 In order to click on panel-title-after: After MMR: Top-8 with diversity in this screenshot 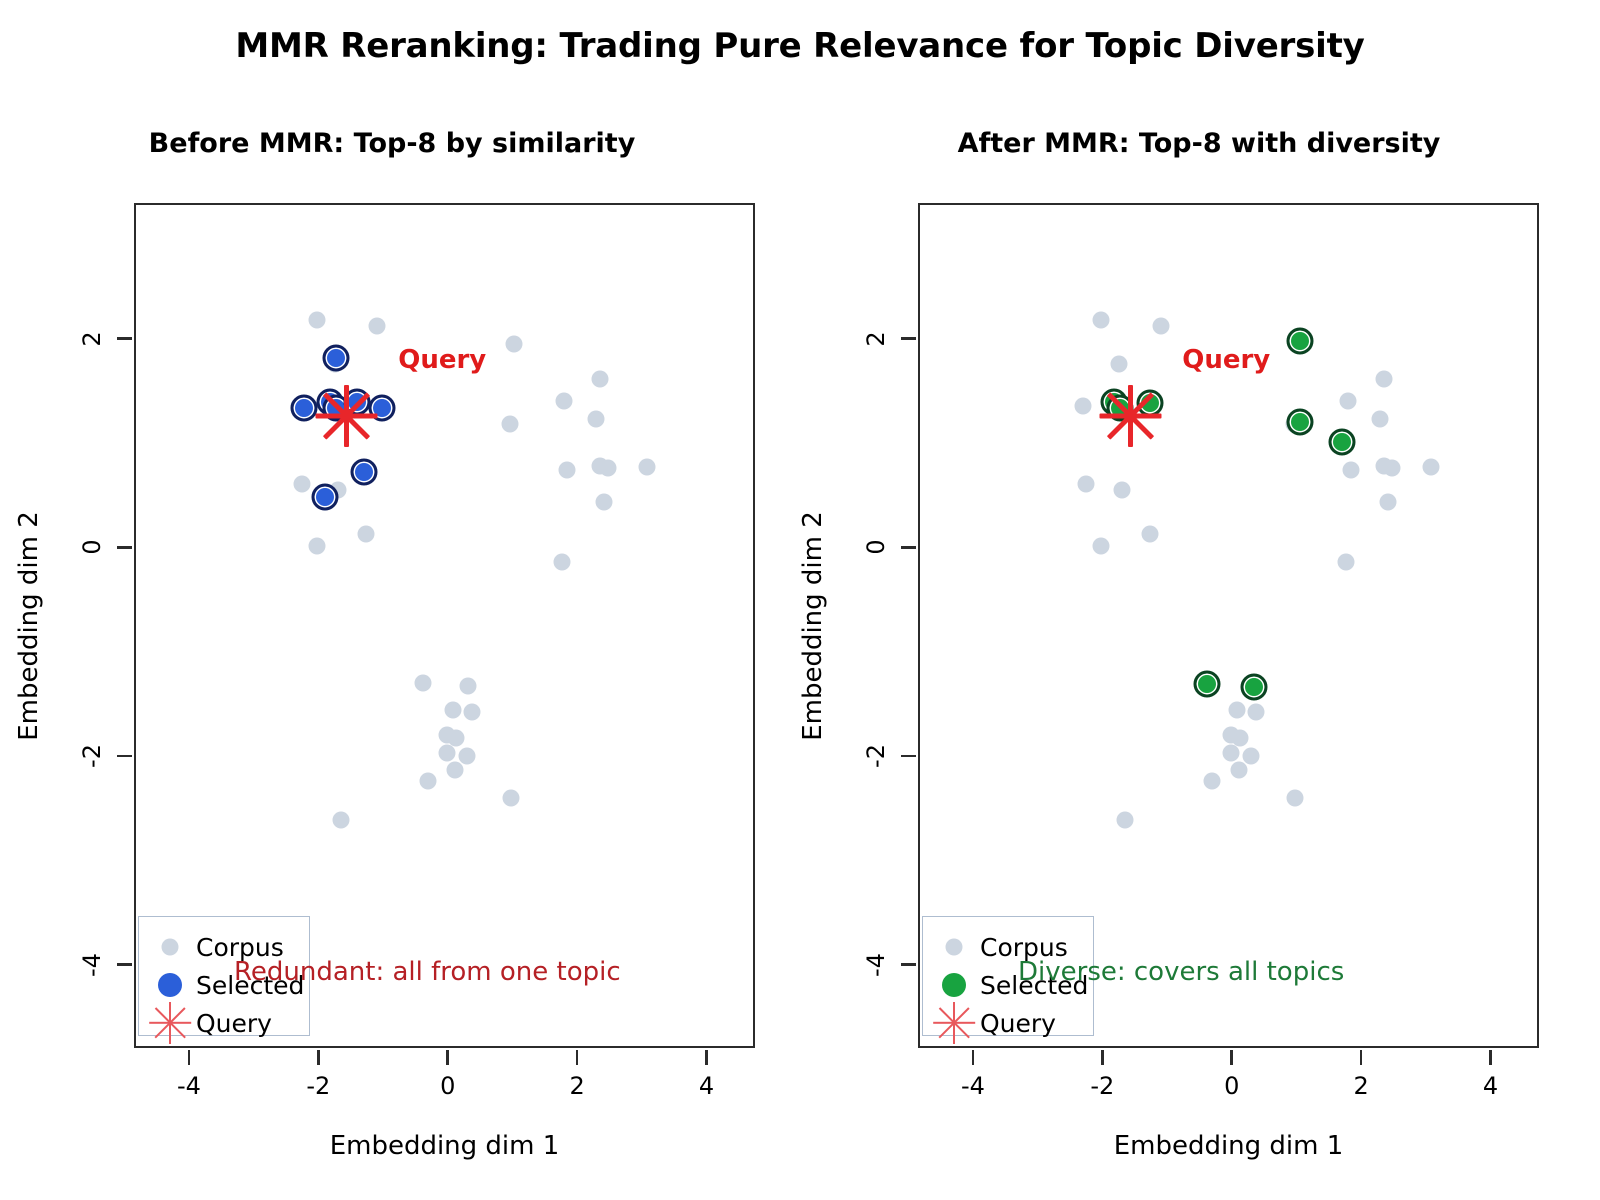, I will do `click(1199, 143)`.